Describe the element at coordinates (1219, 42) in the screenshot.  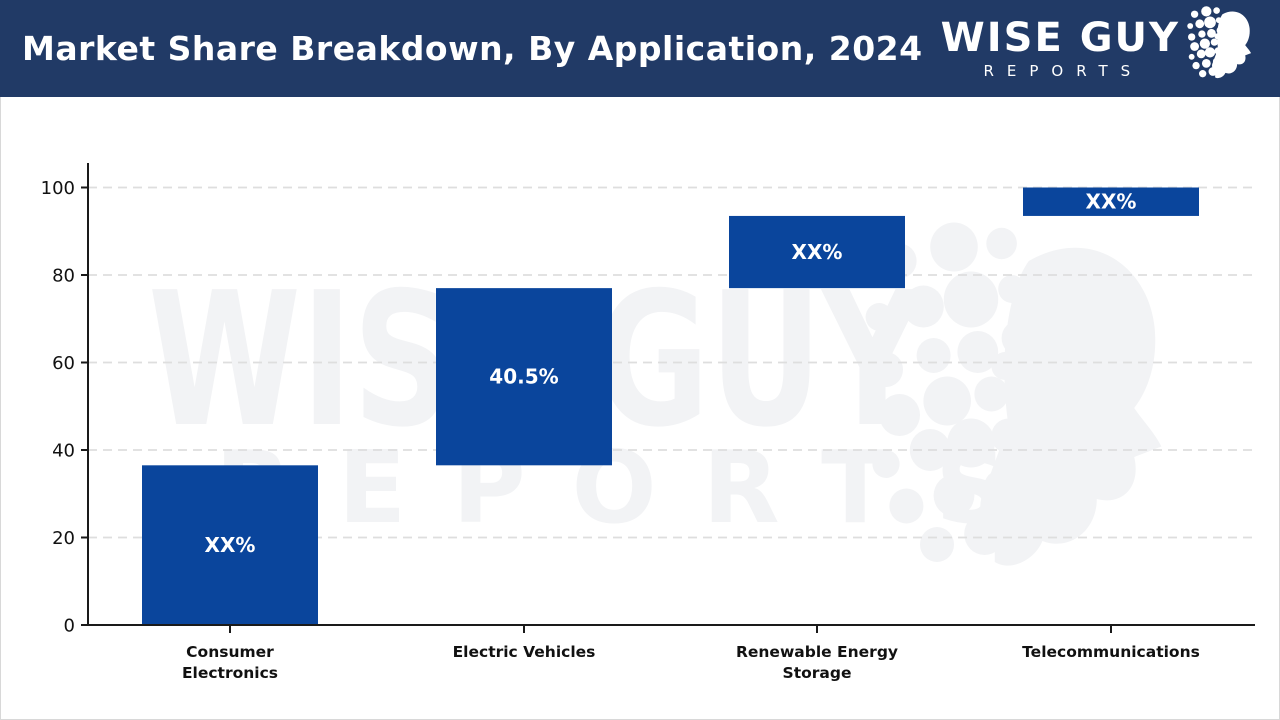
I see `logo-dotted-face-icon` at that location.